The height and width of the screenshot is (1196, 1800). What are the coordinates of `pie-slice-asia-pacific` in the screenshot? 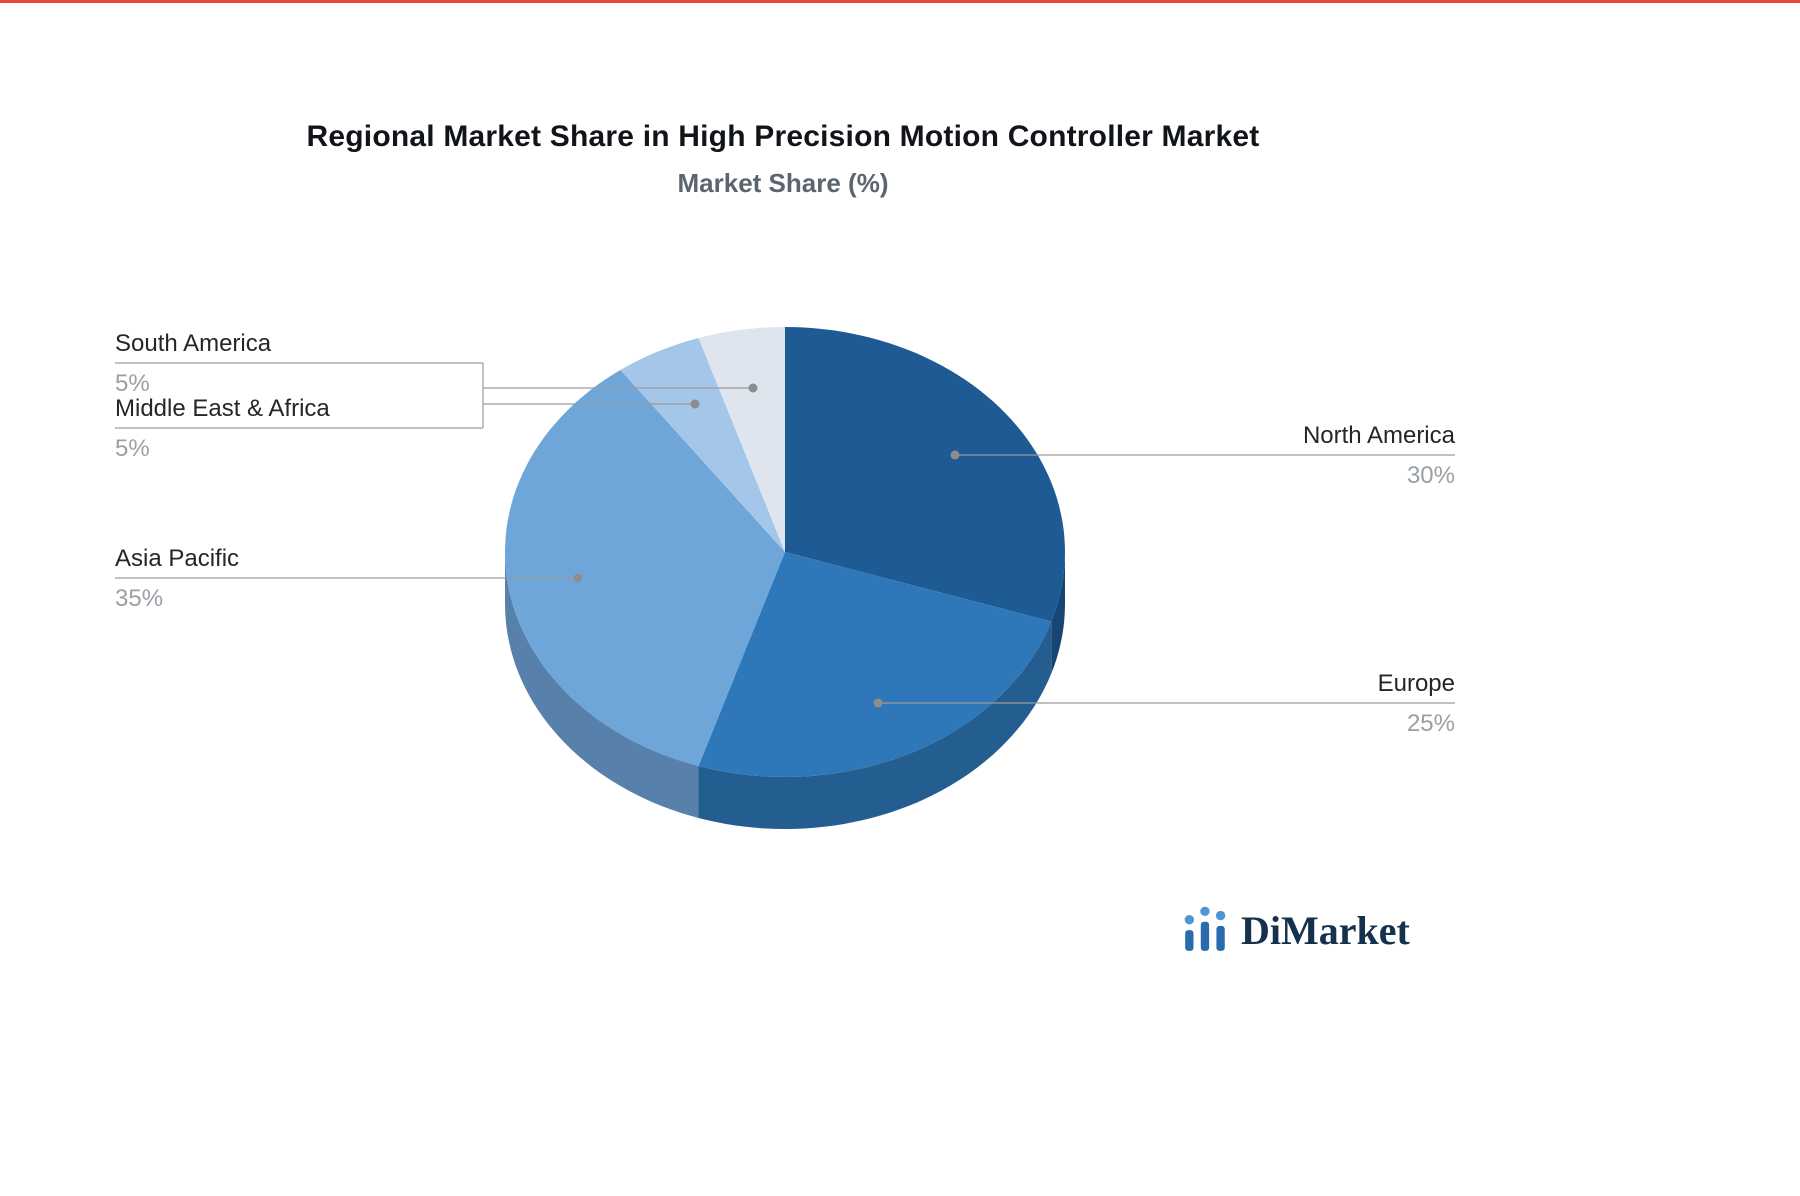 It's located at (645, 568).